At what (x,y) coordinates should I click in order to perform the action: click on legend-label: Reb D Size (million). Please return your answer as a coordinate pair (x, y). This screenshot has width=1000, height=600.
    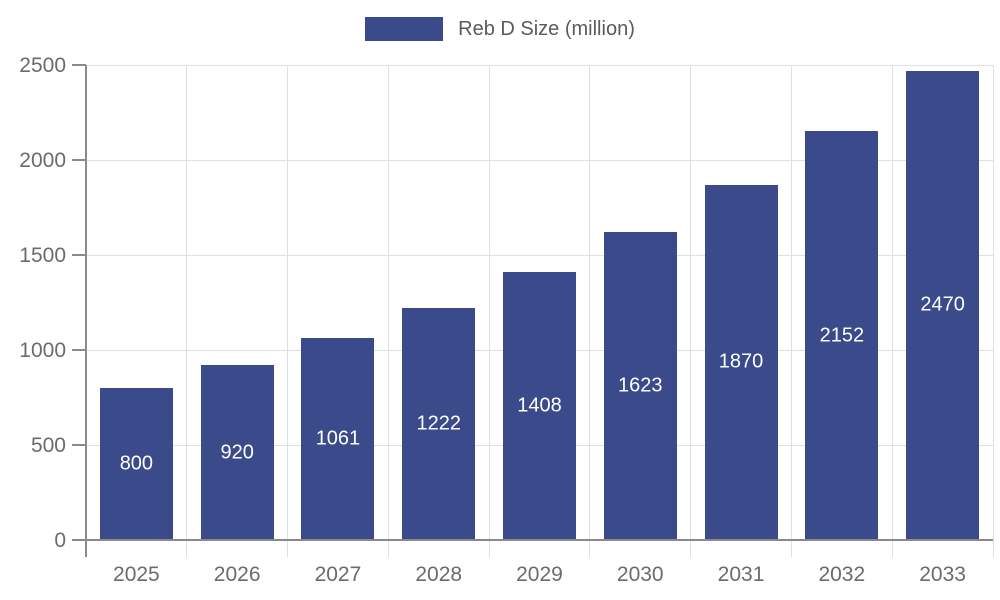
    Looking at the image, I should click on (546, 28).